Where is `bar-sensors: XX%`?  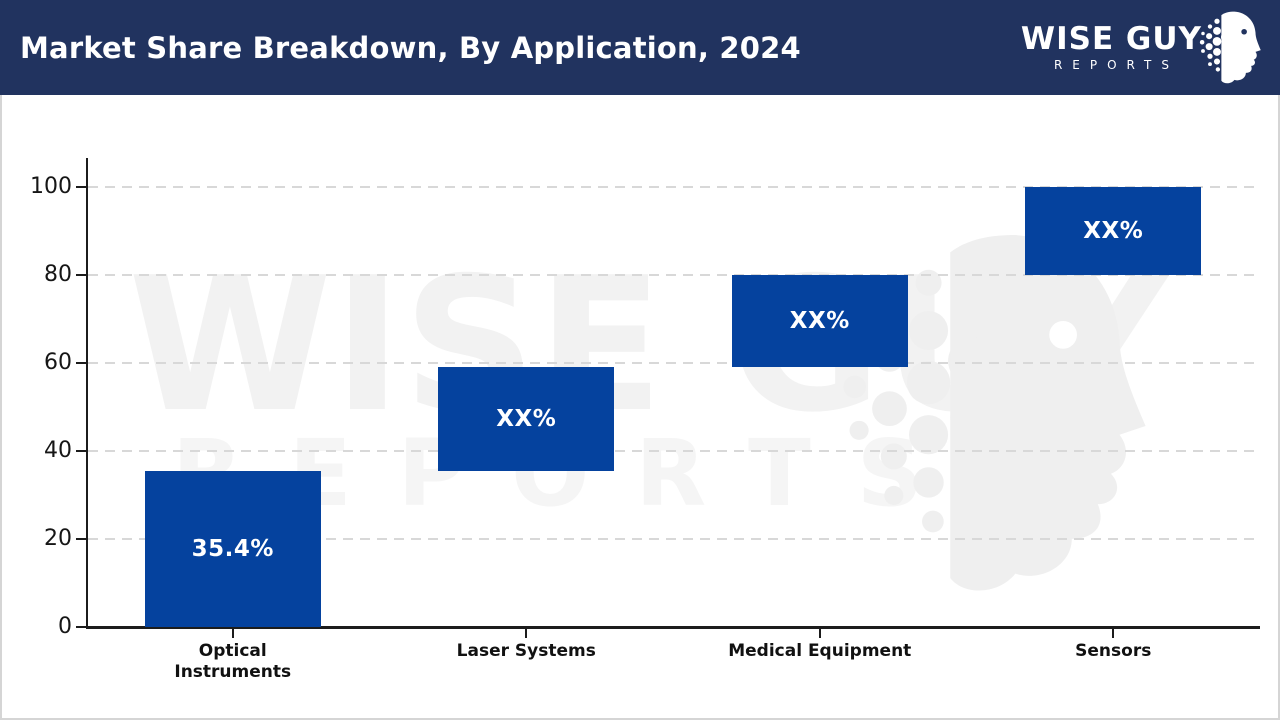 bar-sensors: XX% is located at coordinates (1113, 230).